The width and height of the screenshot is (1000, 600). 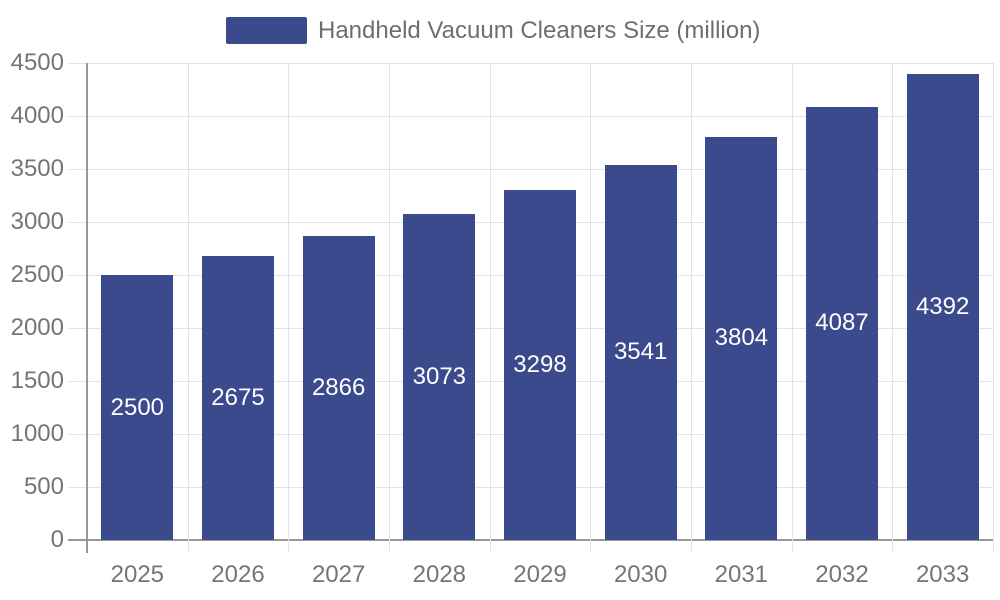 I want to click on x-axis-tick-label: 2029, so click(x=540, y=574).